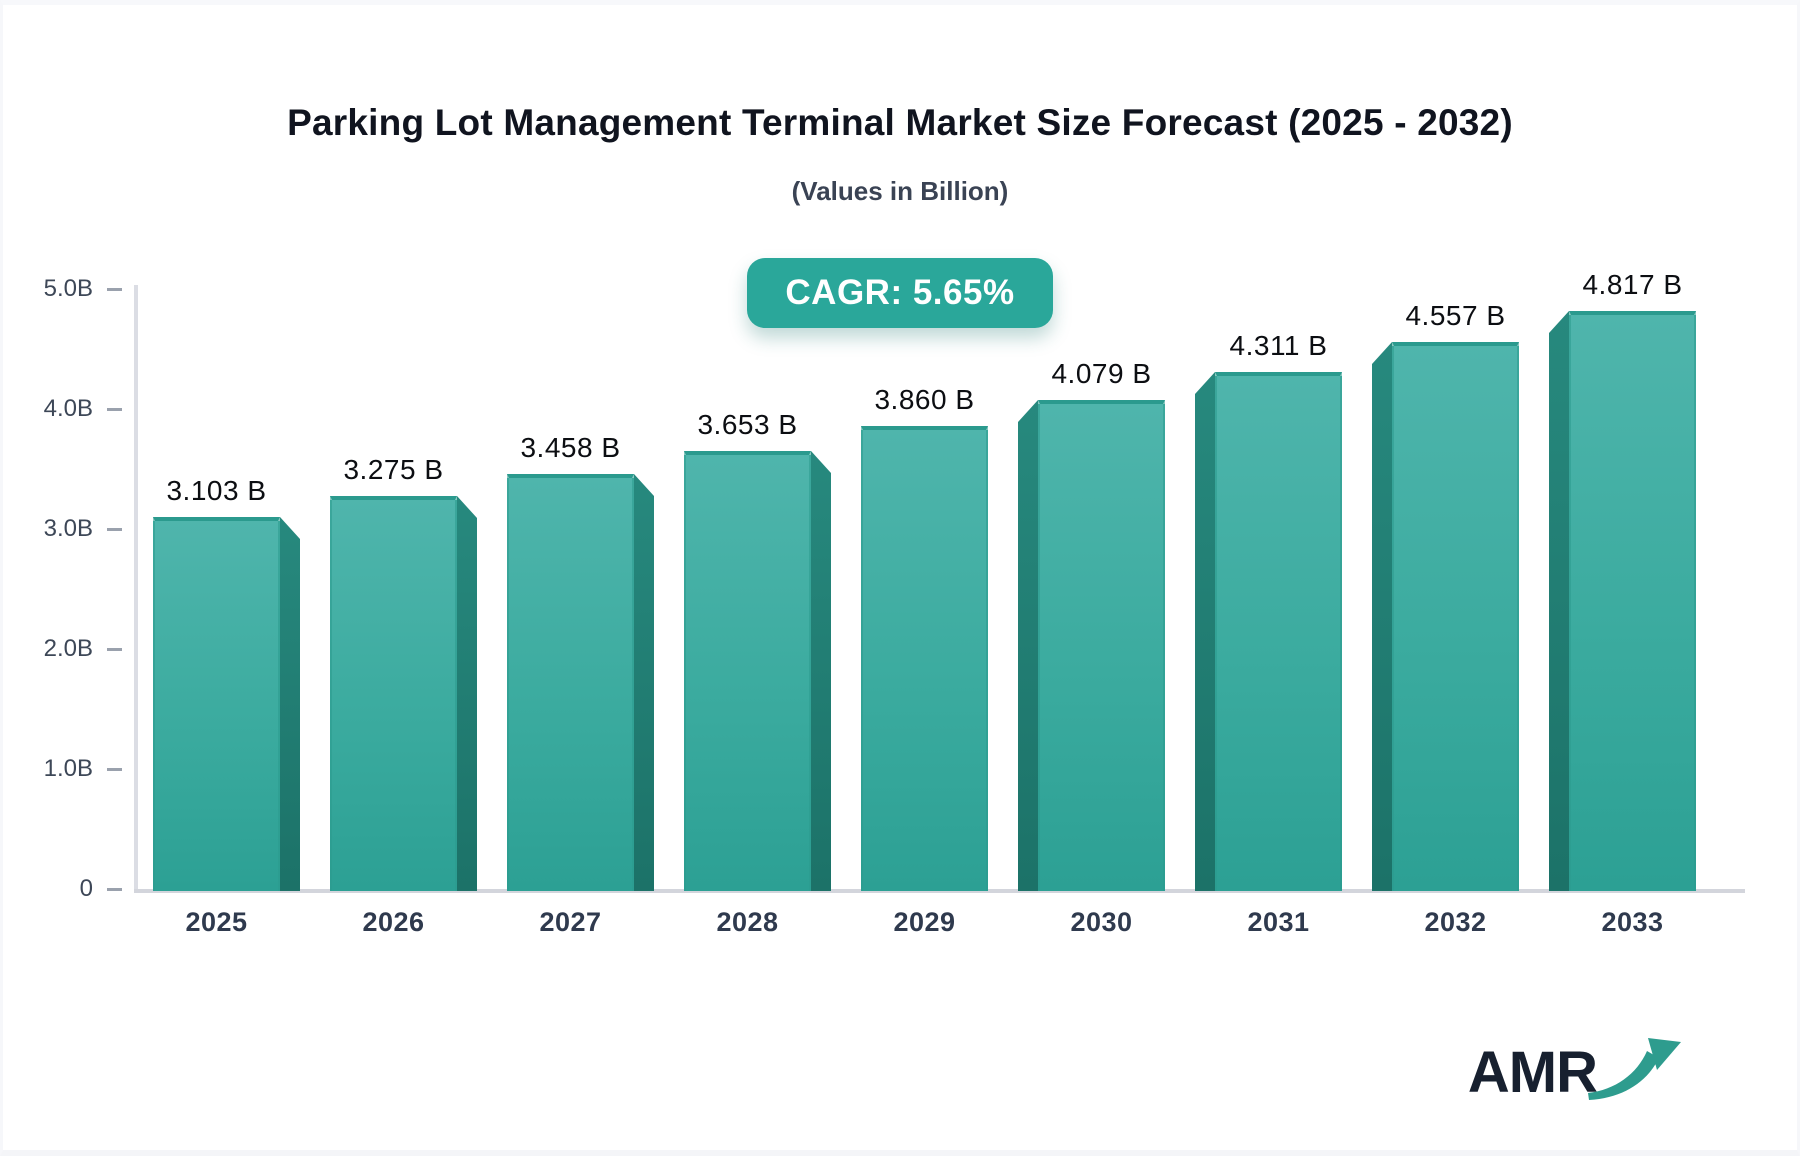 Image resolution: width=1800 pixels, height=1156 pixels. Describe the element at coordinates (747, 424) in the screenshot. I see `bar-value-label: 3.653 B` at that location.